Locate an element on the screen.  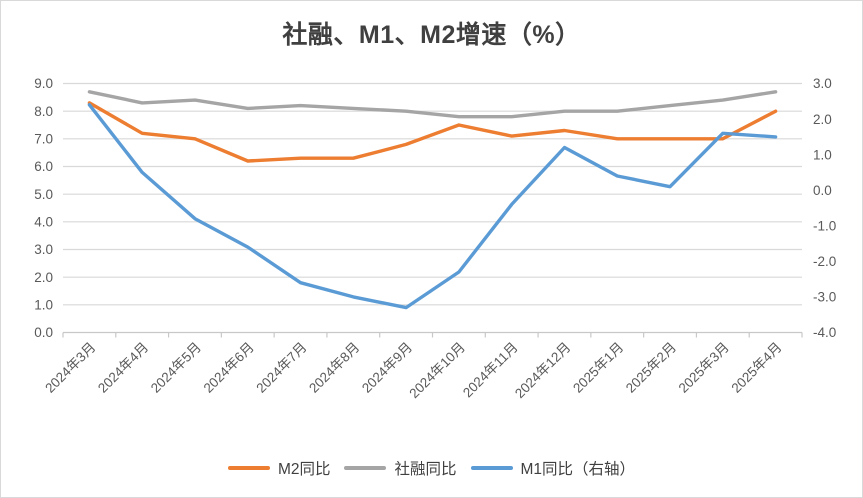
legend-item: M2同比 is located at coordinates (279, 468).